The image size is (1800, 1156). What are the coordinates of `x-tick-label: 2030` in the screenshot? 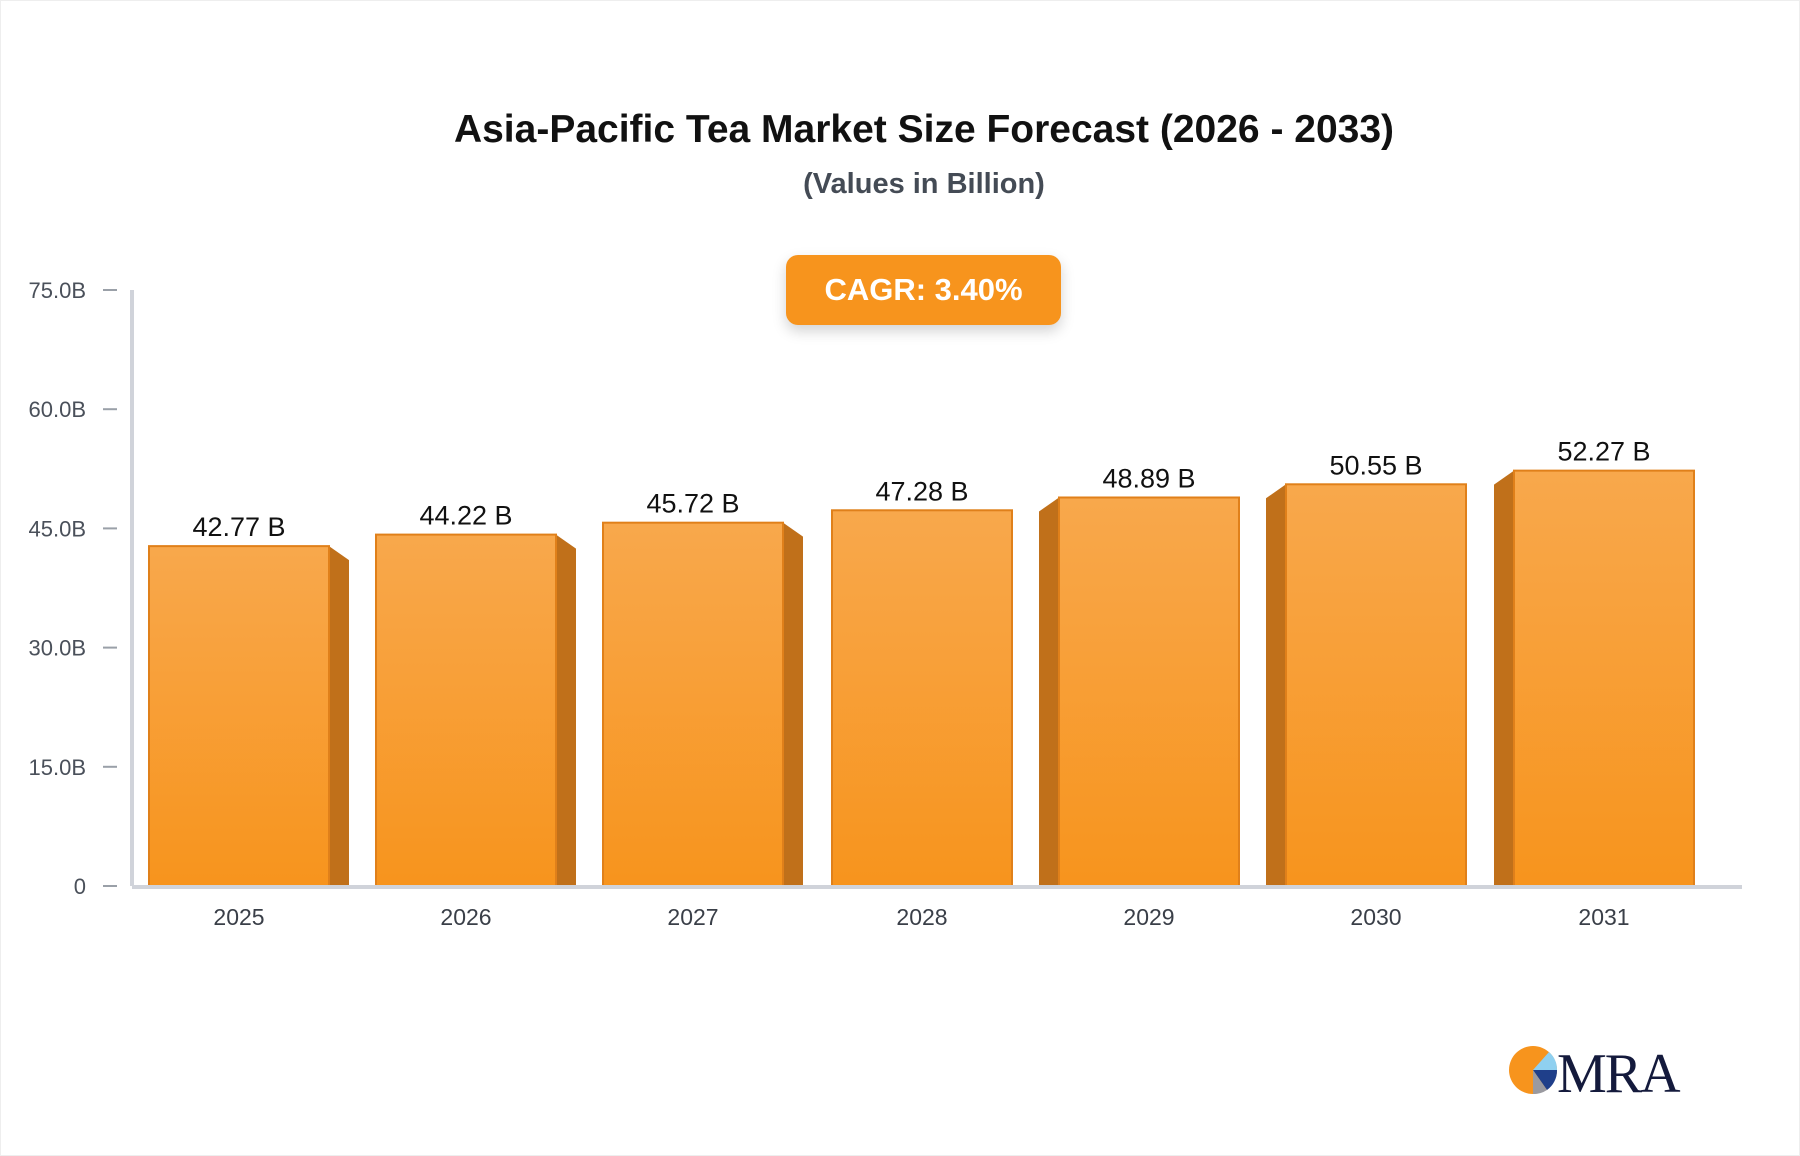 It's located at (1375, 917).